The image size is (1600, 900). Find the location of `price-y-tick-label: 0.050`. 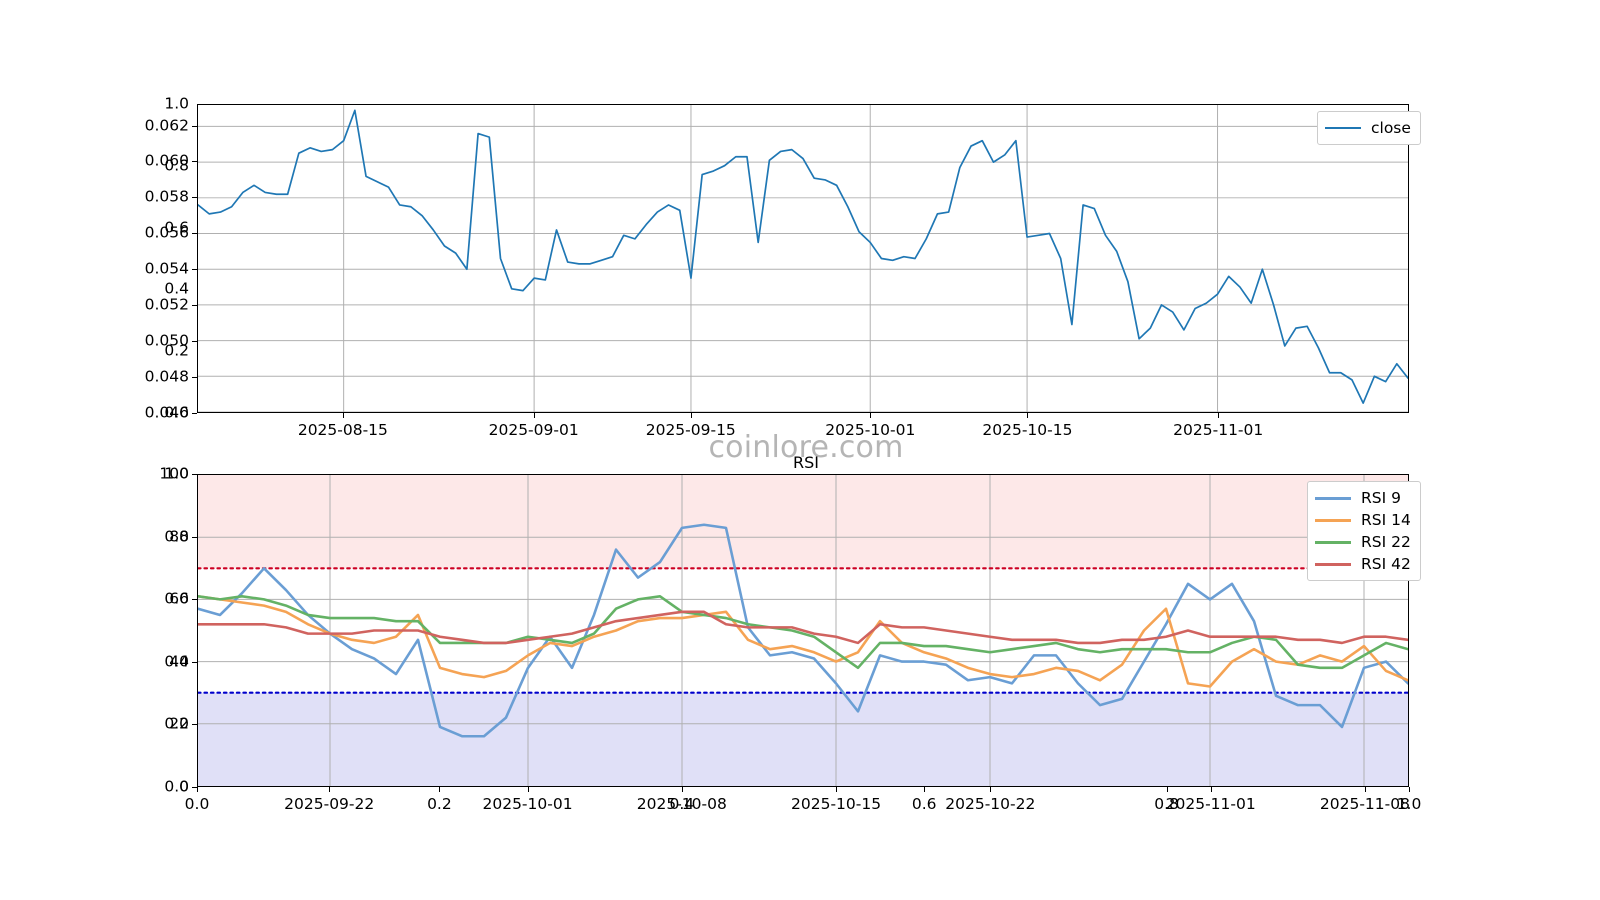

price-y-tick-label: 0.050 is located at coordinates (166, 340).